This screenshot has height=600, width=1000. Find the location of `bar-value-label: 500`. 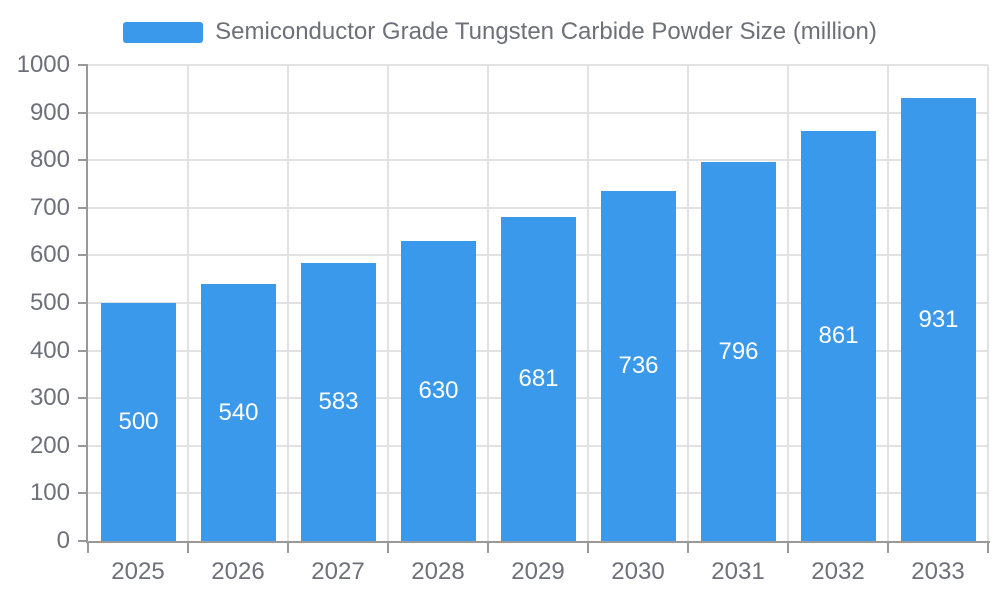

bar-value-label: 500 is located at coordinates (138, 421).